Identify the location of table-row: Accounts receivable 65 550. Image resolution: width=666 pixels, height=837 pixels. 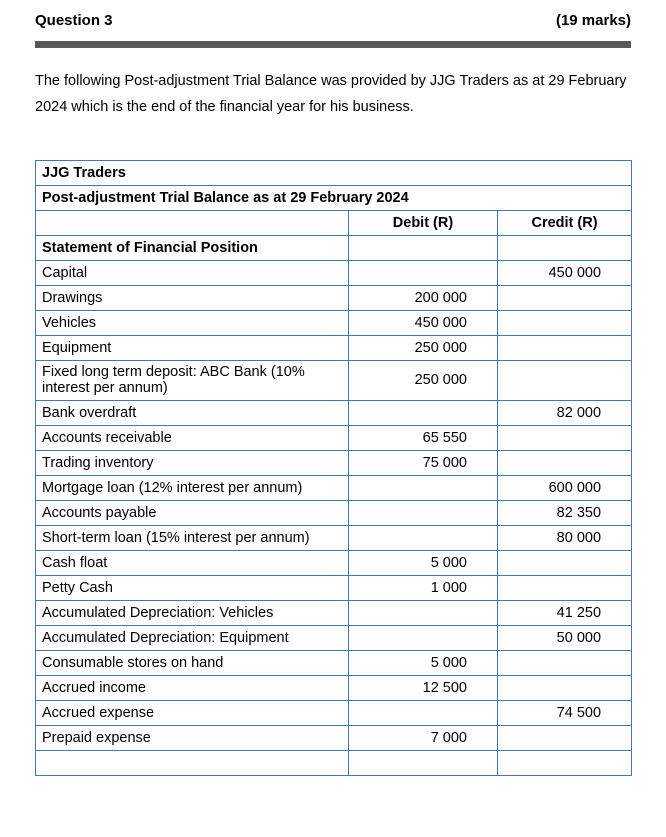
(334, 438).